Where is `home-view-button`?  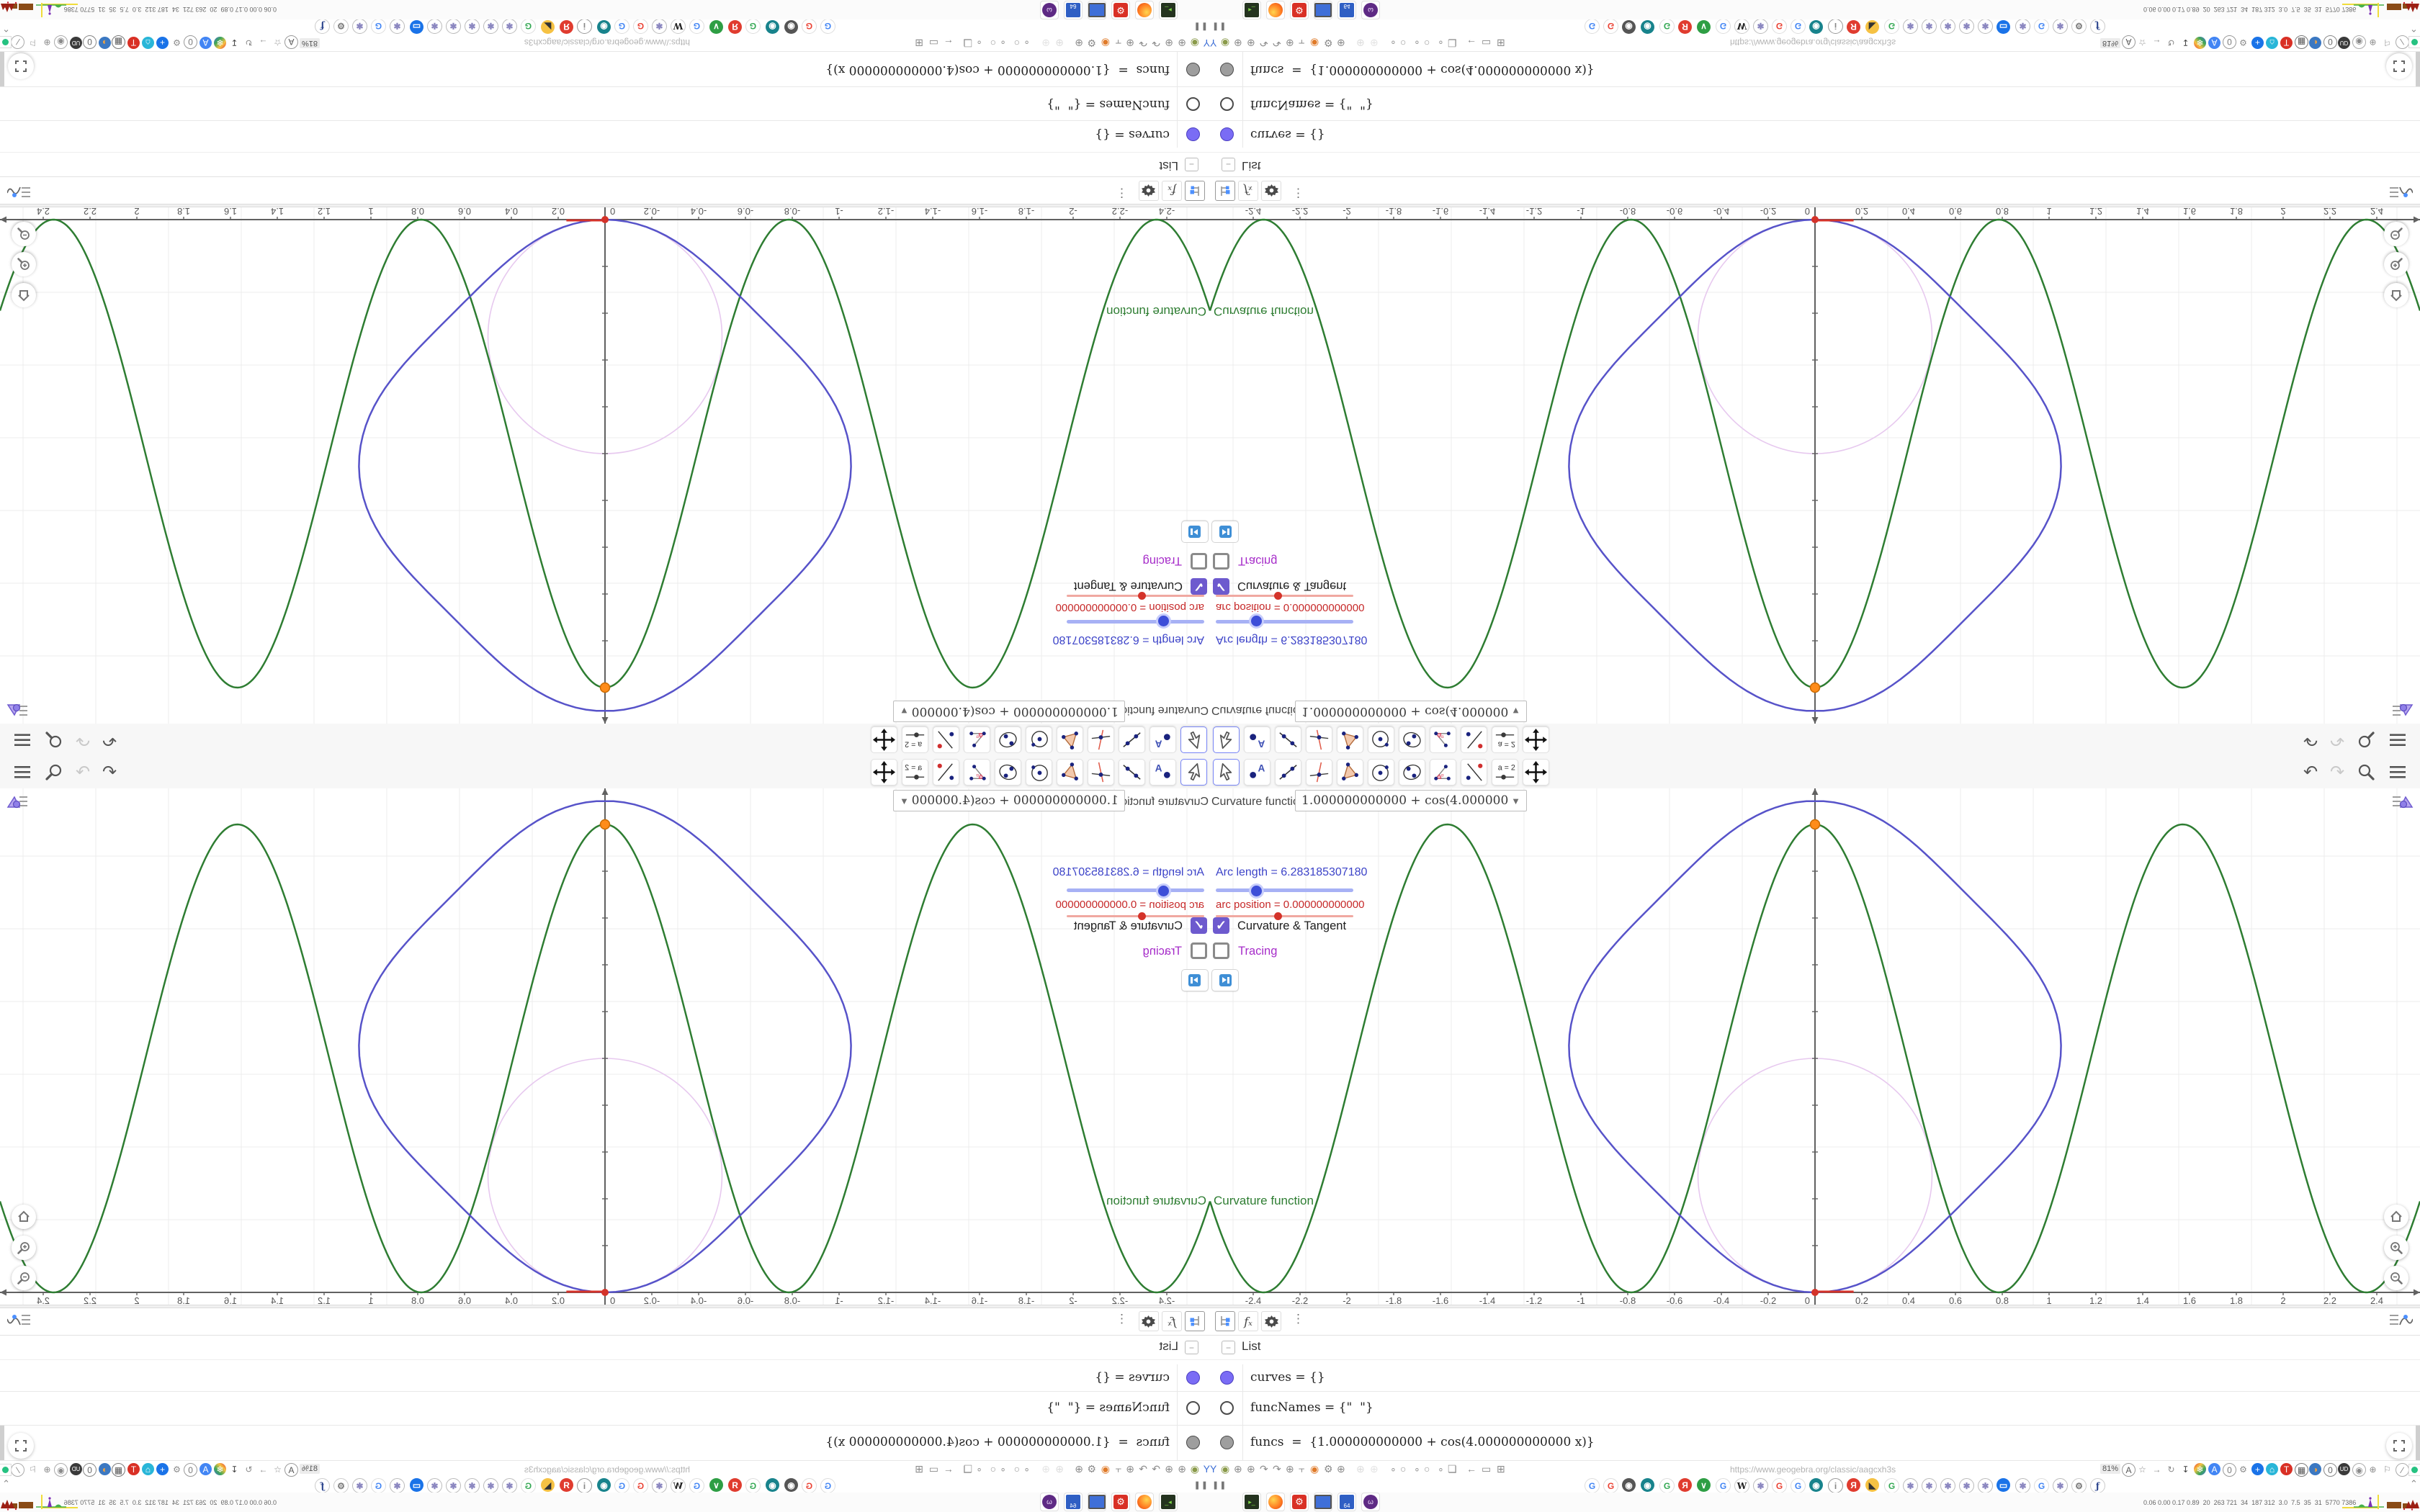 home-view-button is located at coordinates (24, 295).